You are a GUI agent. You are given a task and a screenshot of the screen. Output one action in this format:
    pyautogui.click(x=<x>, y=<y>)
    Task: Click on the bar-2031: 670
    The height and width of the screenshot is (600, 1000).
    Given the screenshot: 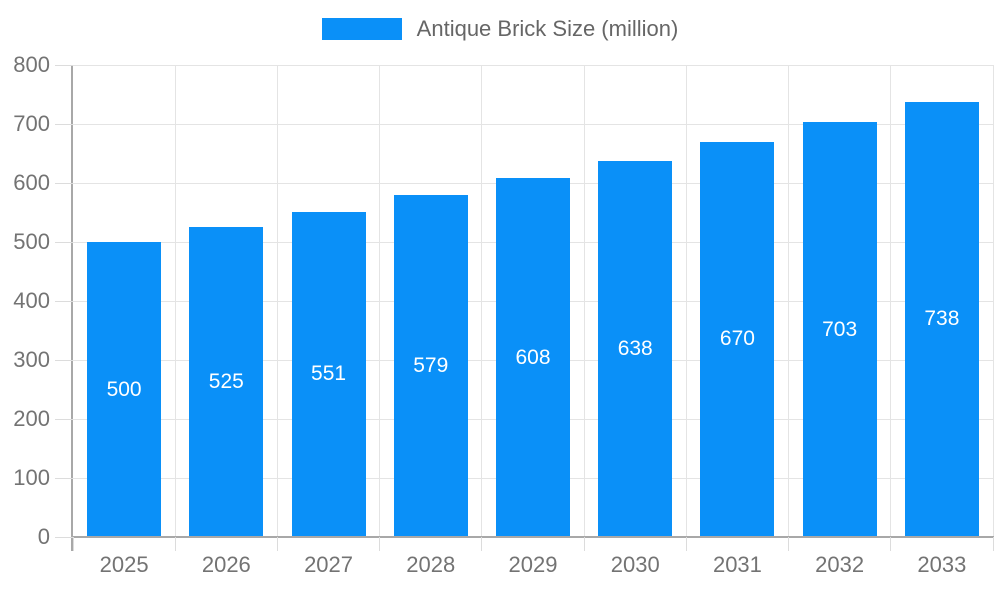 What is the action you would take?
    pyautogui.click(x=737, y=339)
    